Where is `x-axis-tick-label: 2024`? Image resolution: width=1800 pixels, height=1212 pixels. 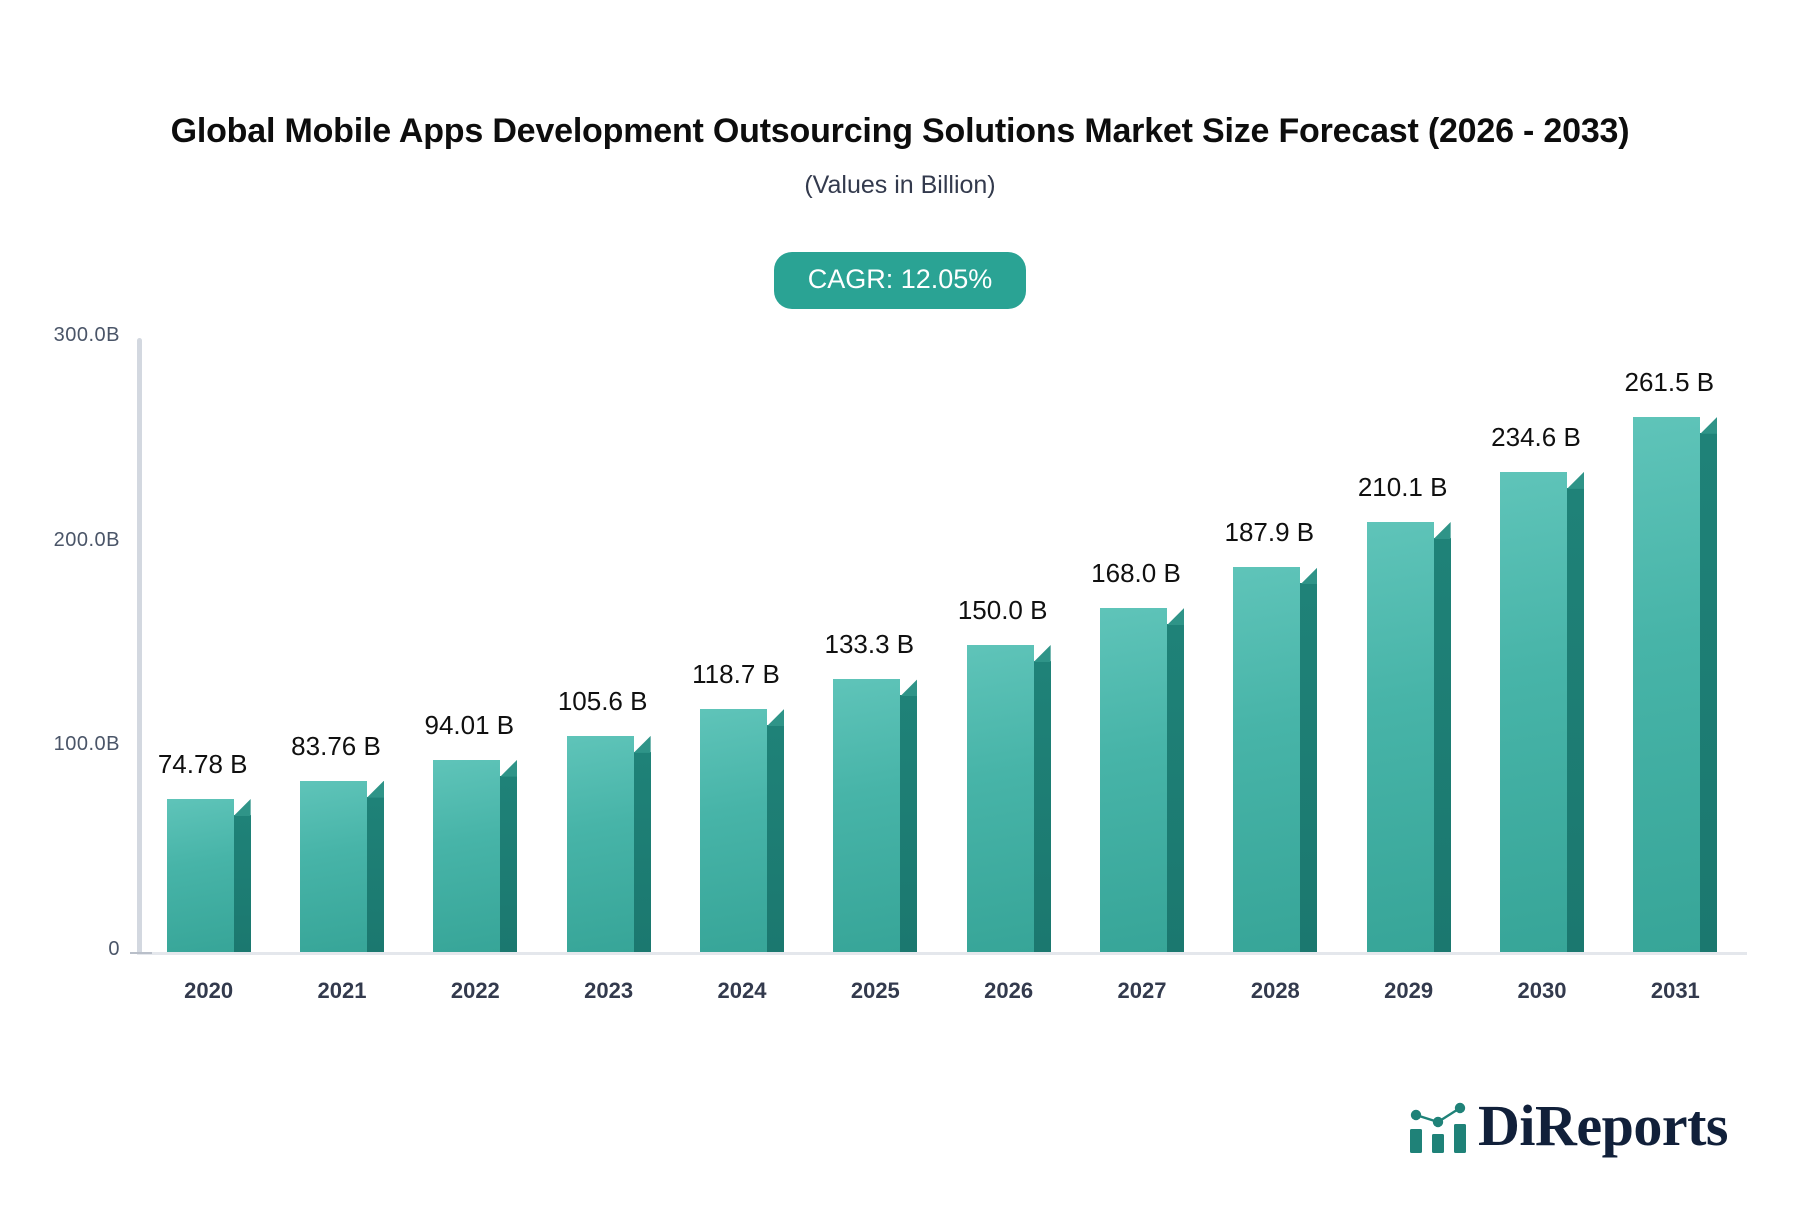
x-axis-tick-label: 2024 is located at coordinates (742, 990).